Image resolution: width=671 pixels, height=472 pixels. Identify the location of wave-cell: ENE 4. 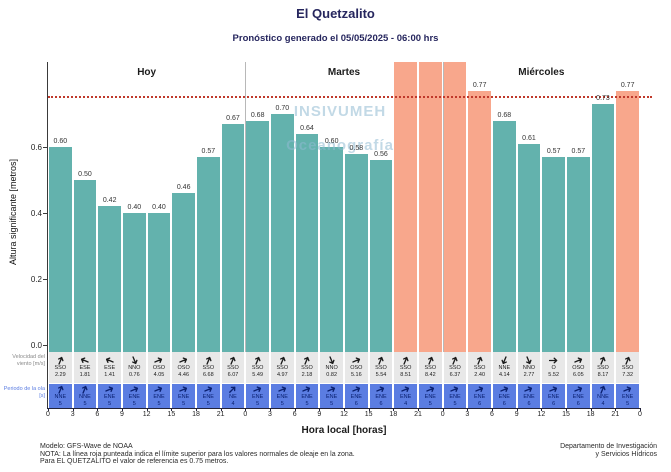
(405, 396).